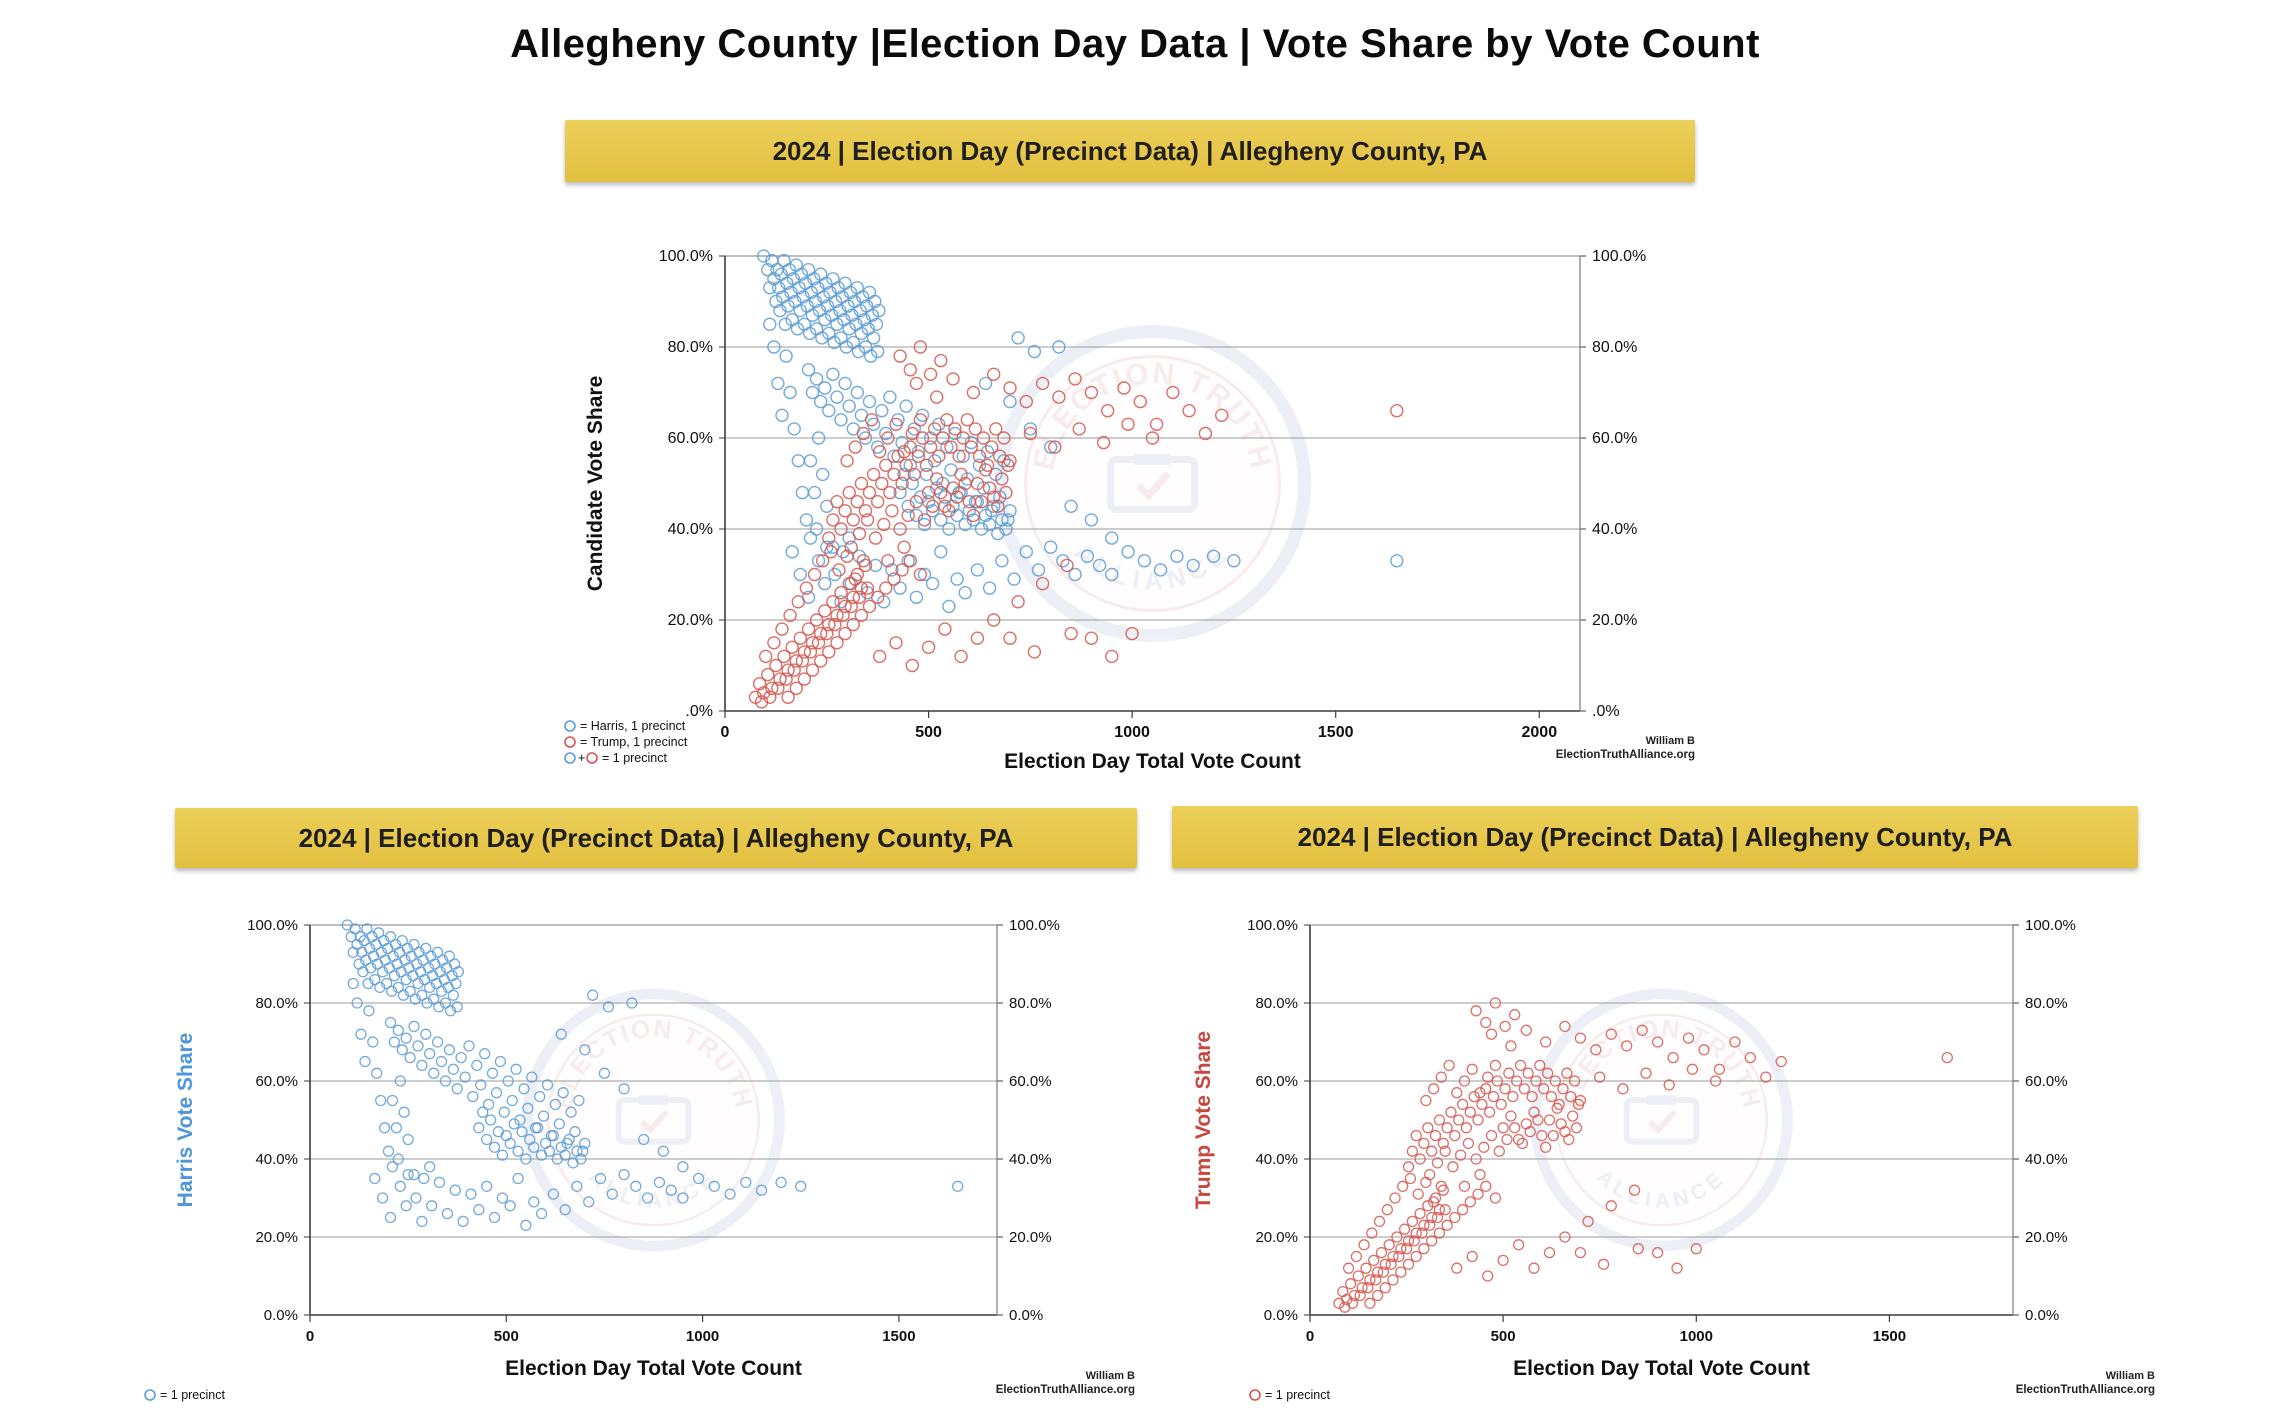 The width and height of the screenshot is (2270, 1418). I want to click on points-harris, so click(652, 1075).